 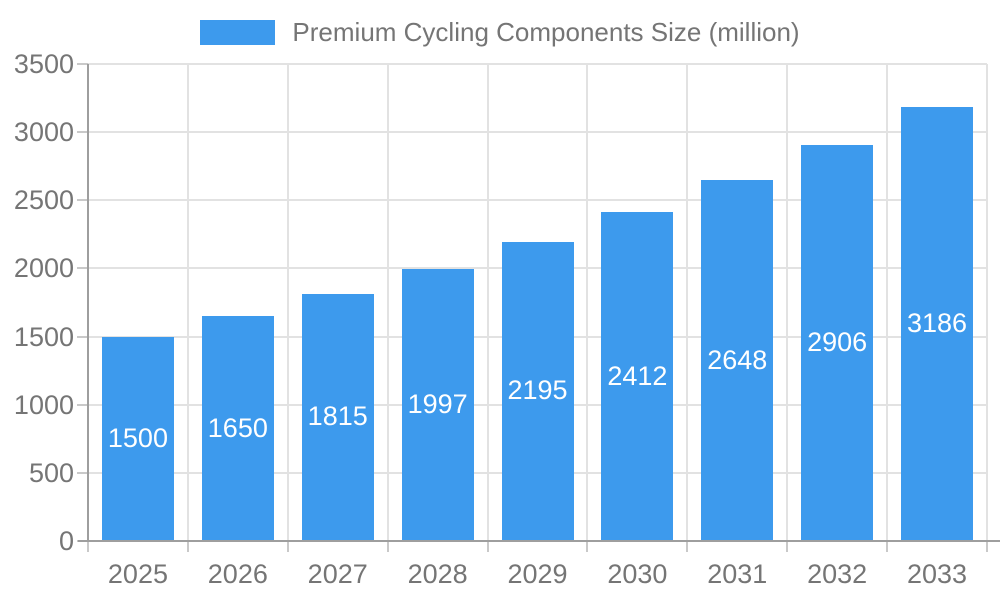 What do you see at coordinates (237, 574) in the screenshot?
I see `x-axis-label: 2026` at bounding box center [237, 574].